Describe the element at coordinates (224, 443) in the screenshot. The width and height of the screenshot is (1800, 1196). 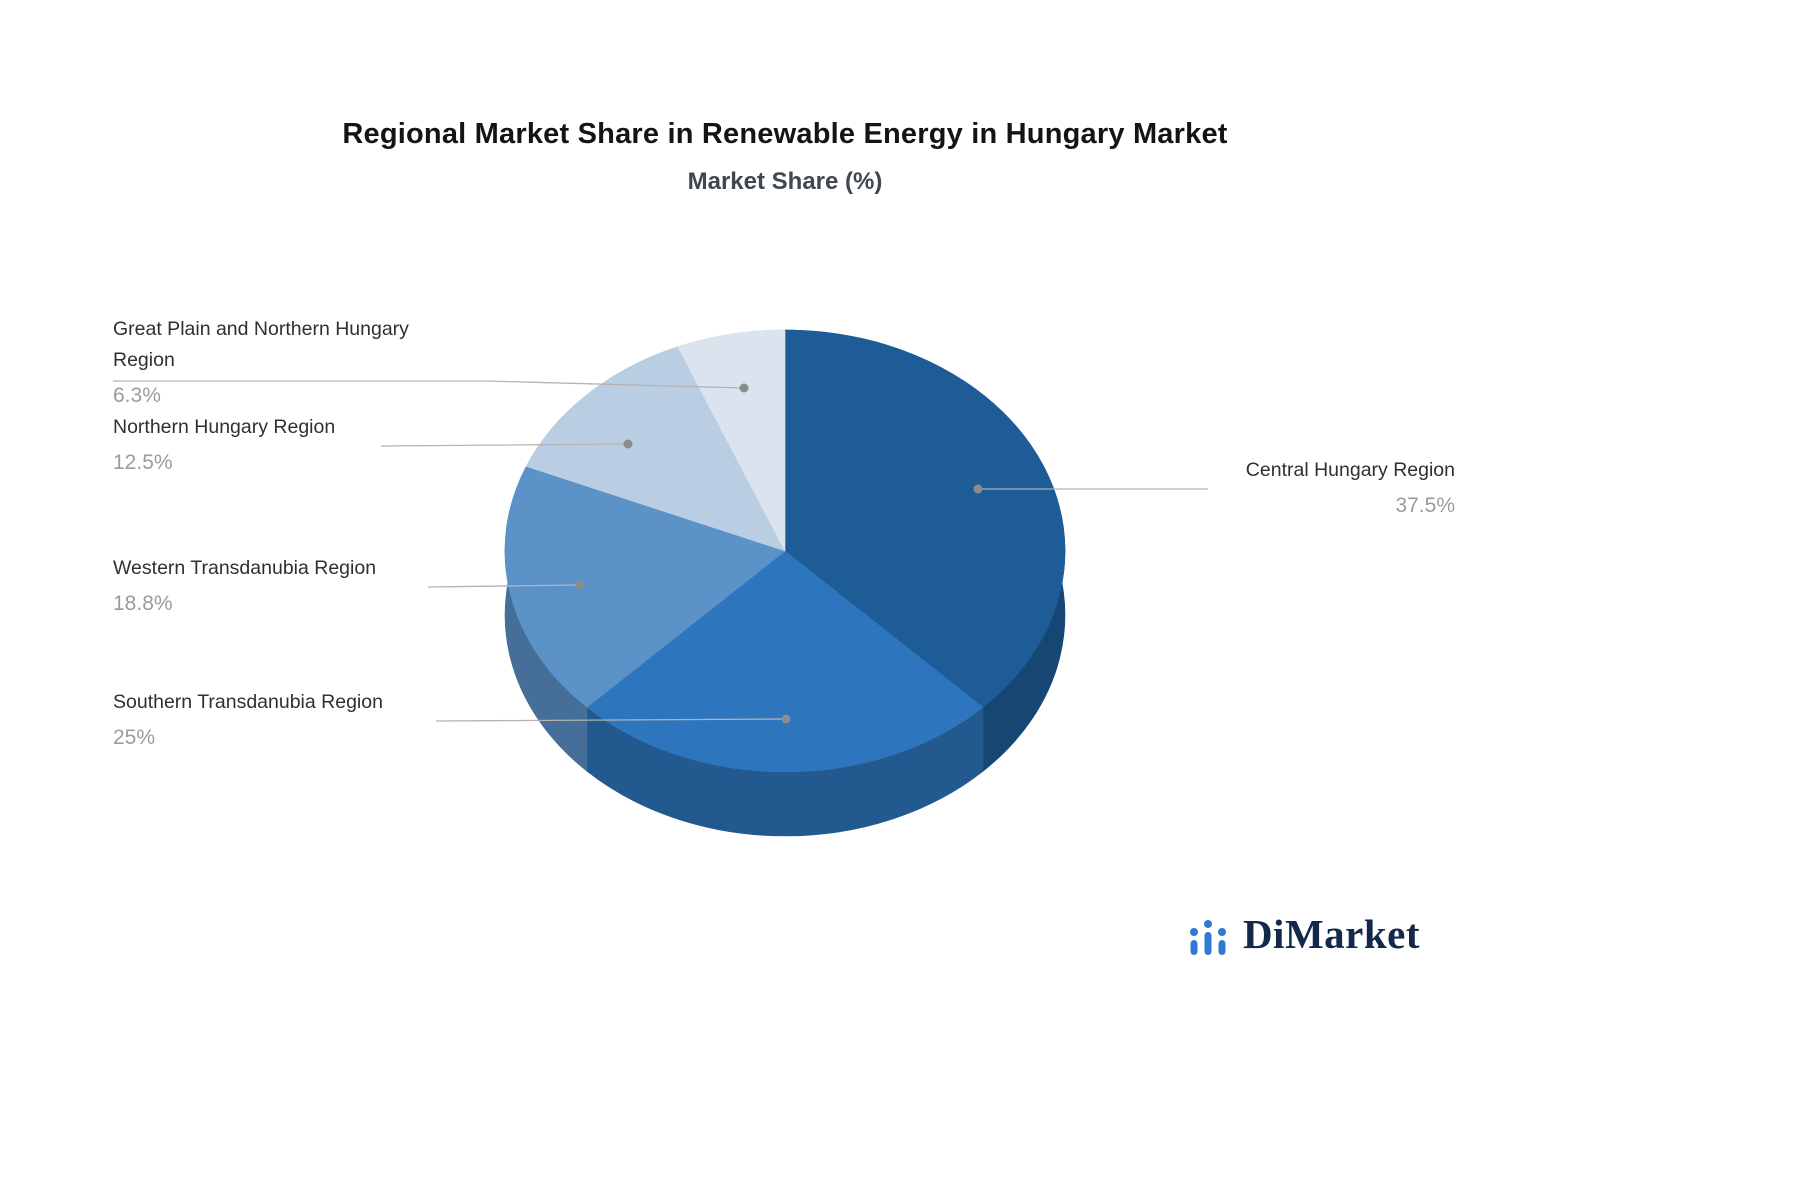
I see `callout-northern-hungary: Northern Hungary Region 12.5%` at that location.